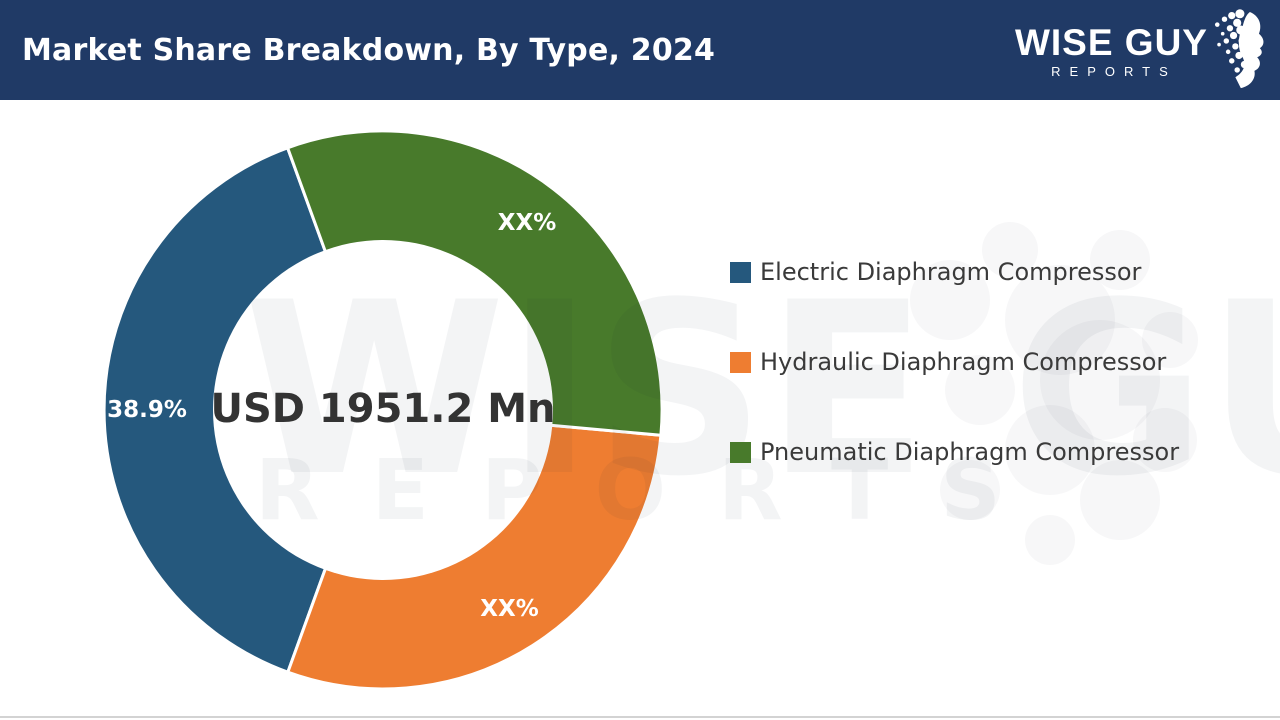  I want to click on legend-label-electric: Electric Diaphragm Compressor, so click(951, 272).